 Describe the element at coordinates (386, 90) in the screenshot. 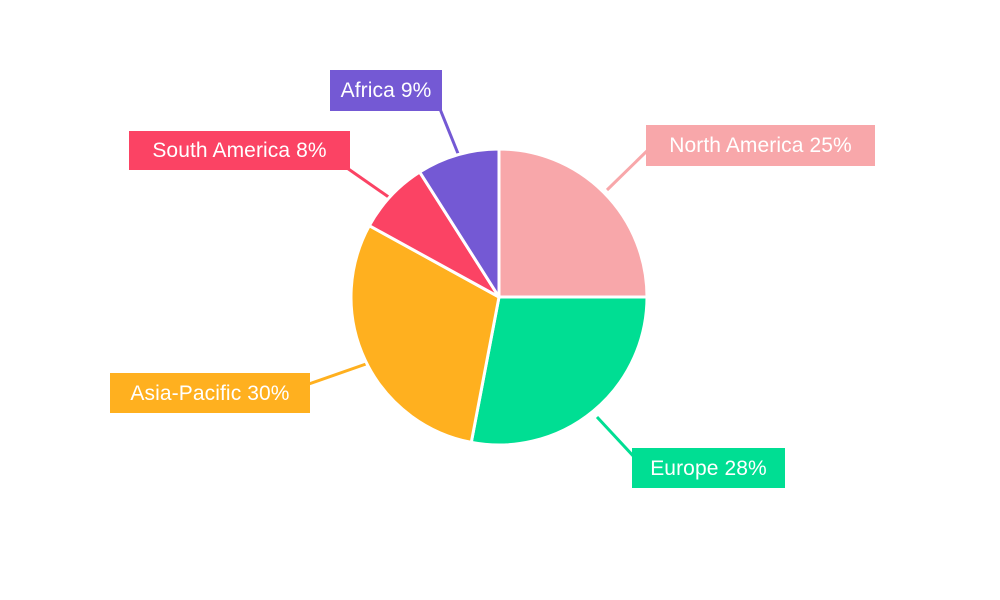

I see `pie-label-africa: Africa 9%` at that location.